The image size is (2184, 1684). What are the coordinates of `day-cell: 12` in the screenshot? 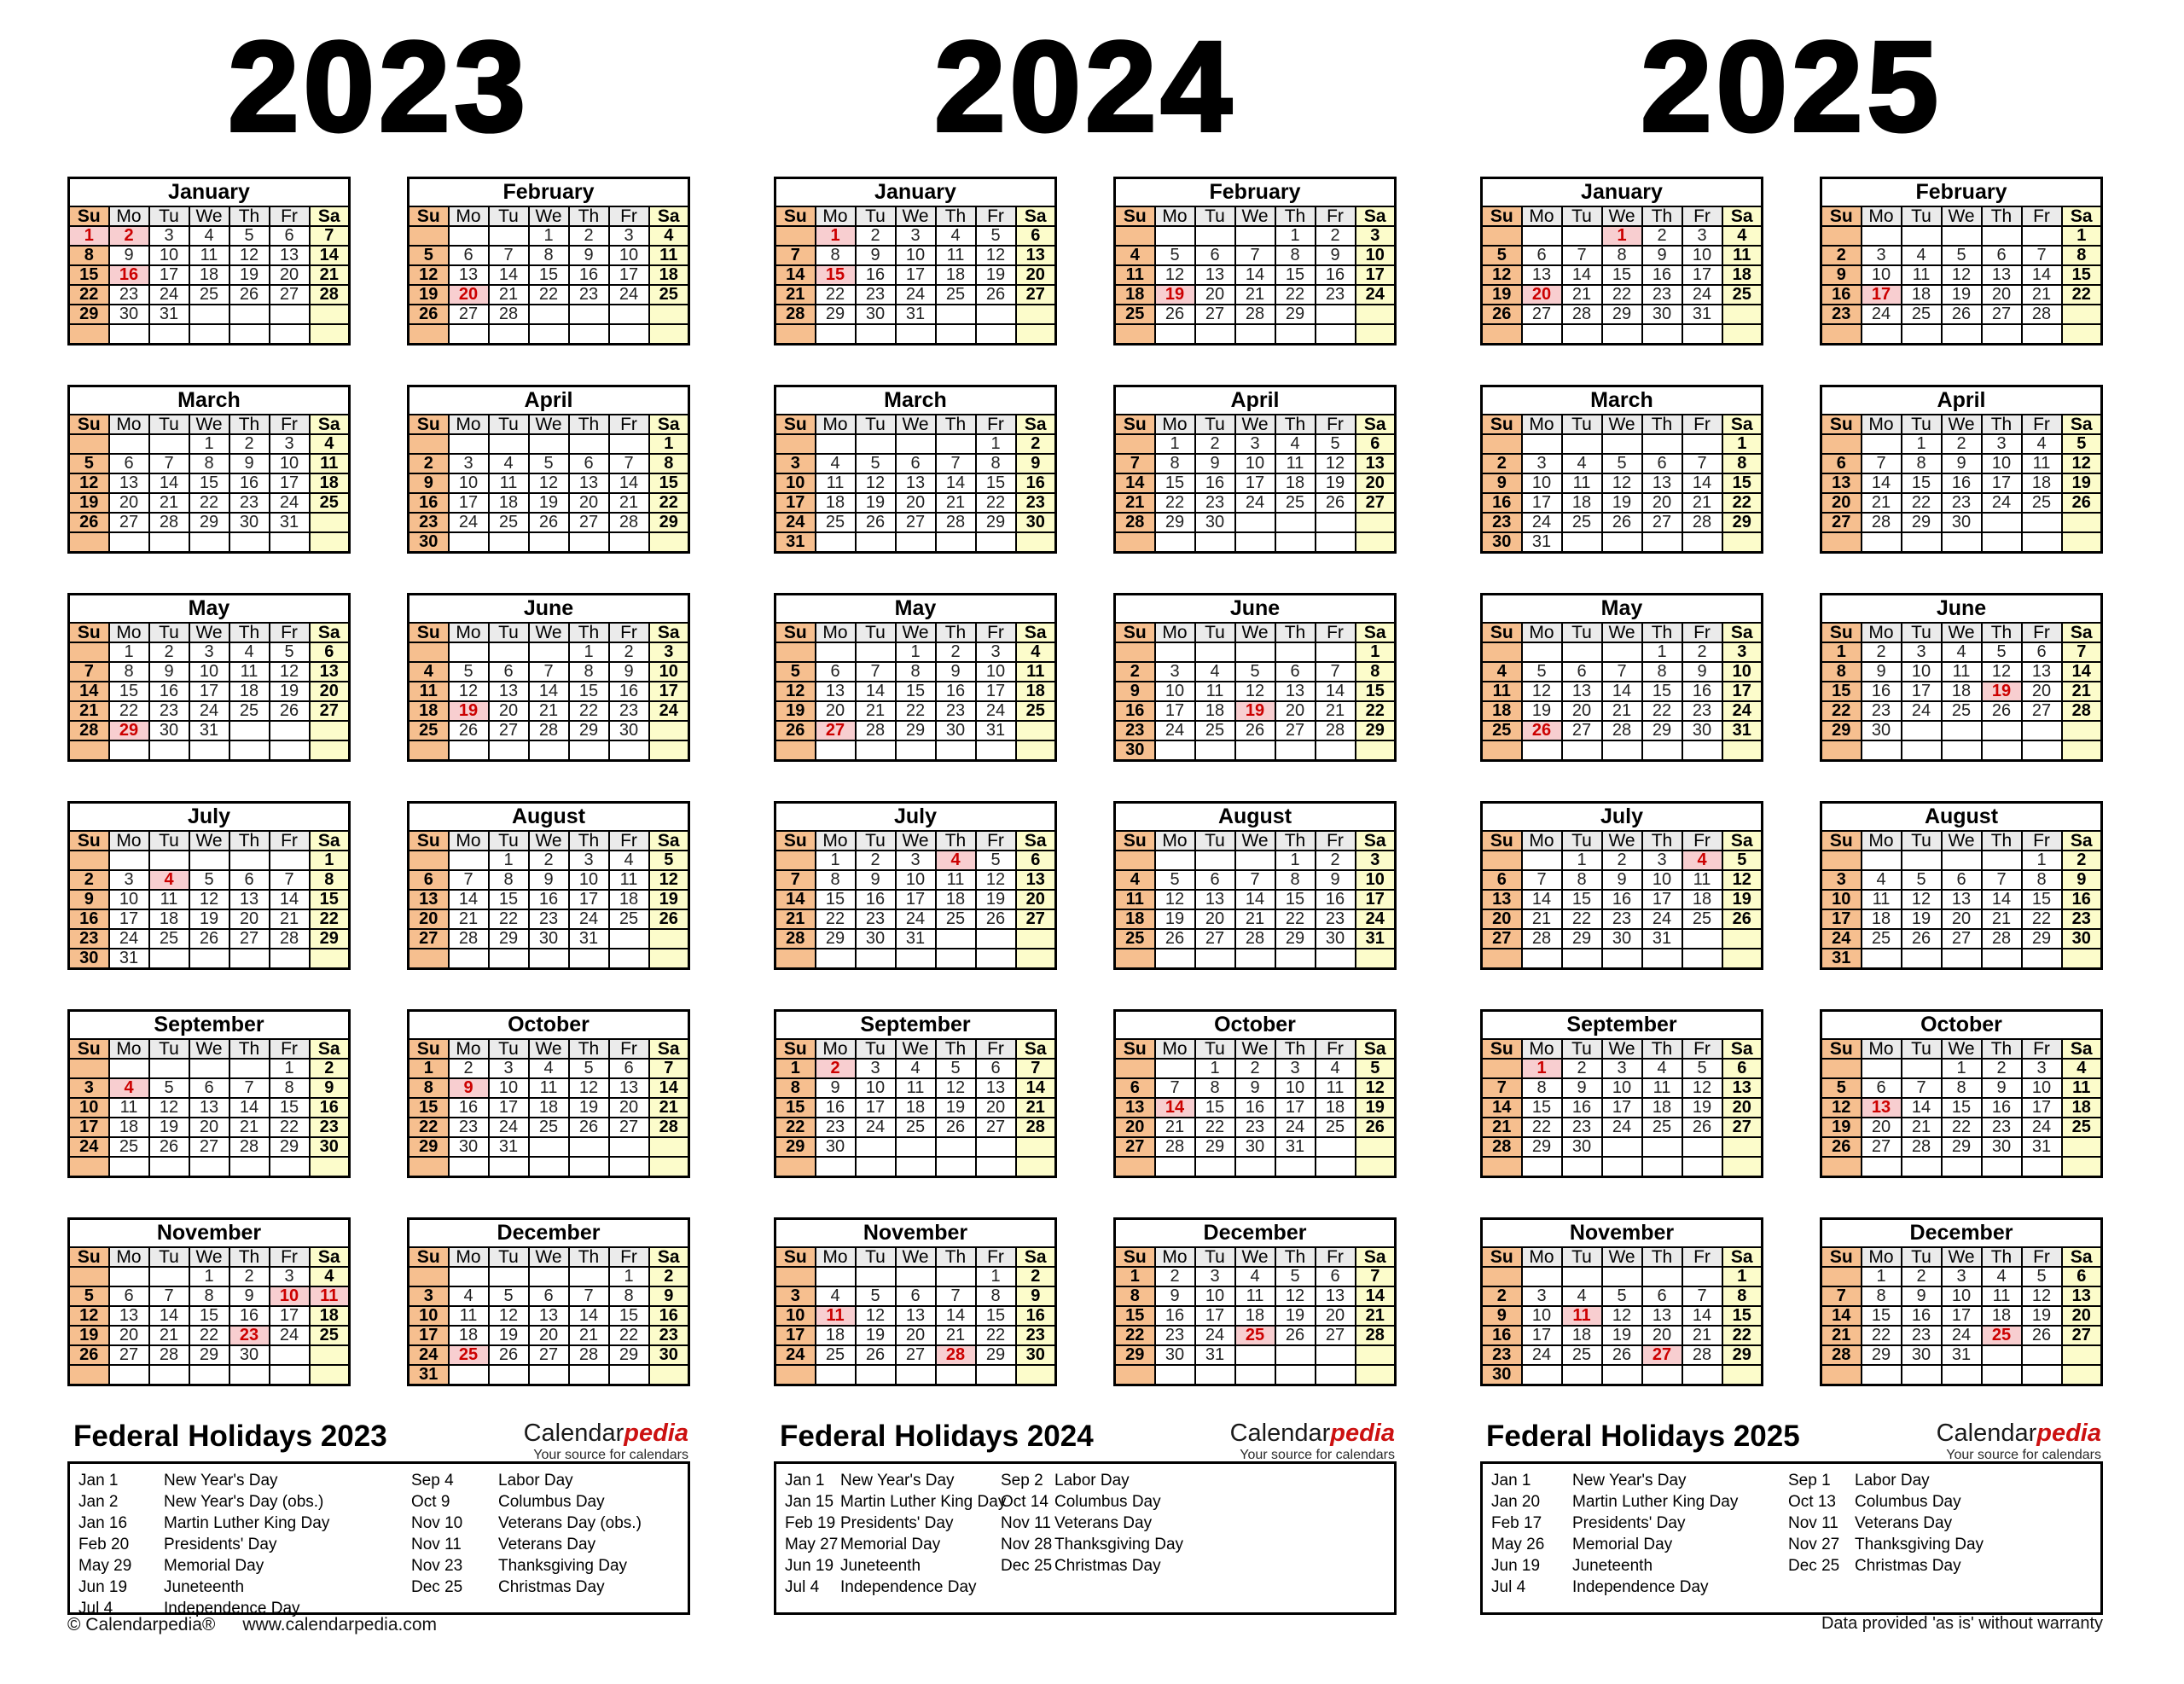 It's located at (876, 1316).